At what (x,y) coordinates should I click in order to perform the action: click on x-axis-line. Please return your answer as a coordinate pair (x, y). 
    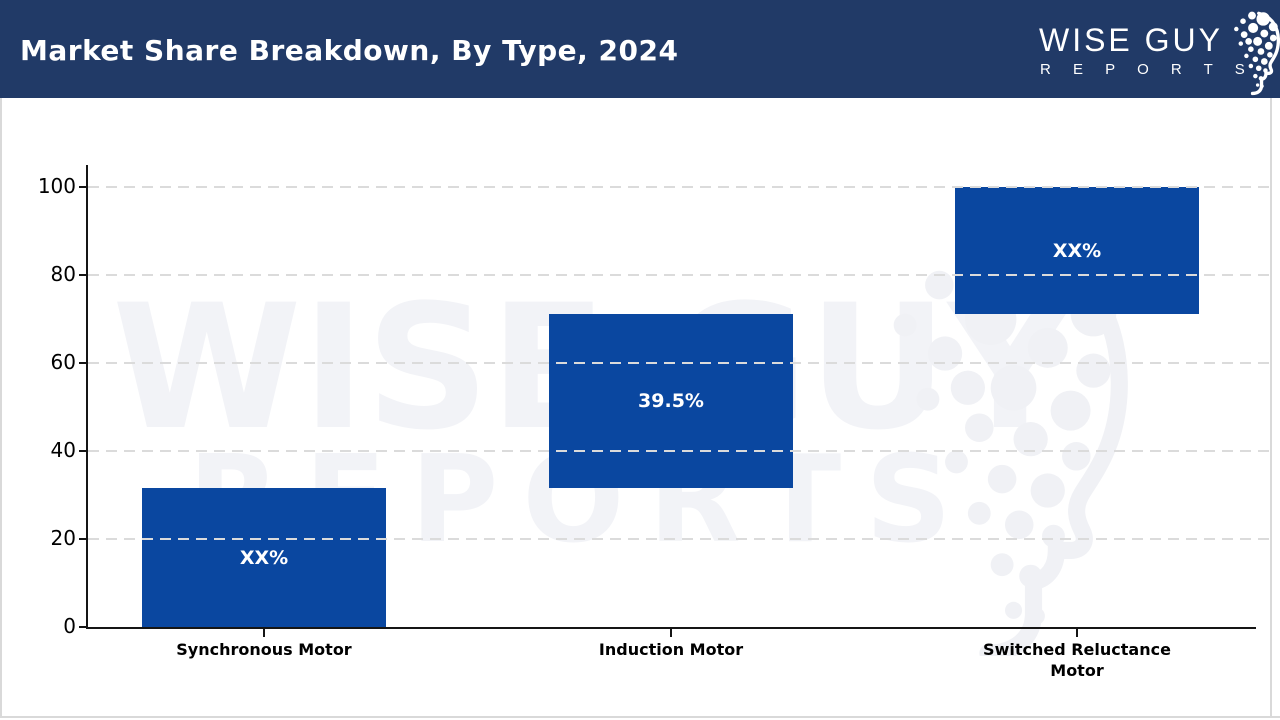
    Looking at the image, I should click on (671, 628).